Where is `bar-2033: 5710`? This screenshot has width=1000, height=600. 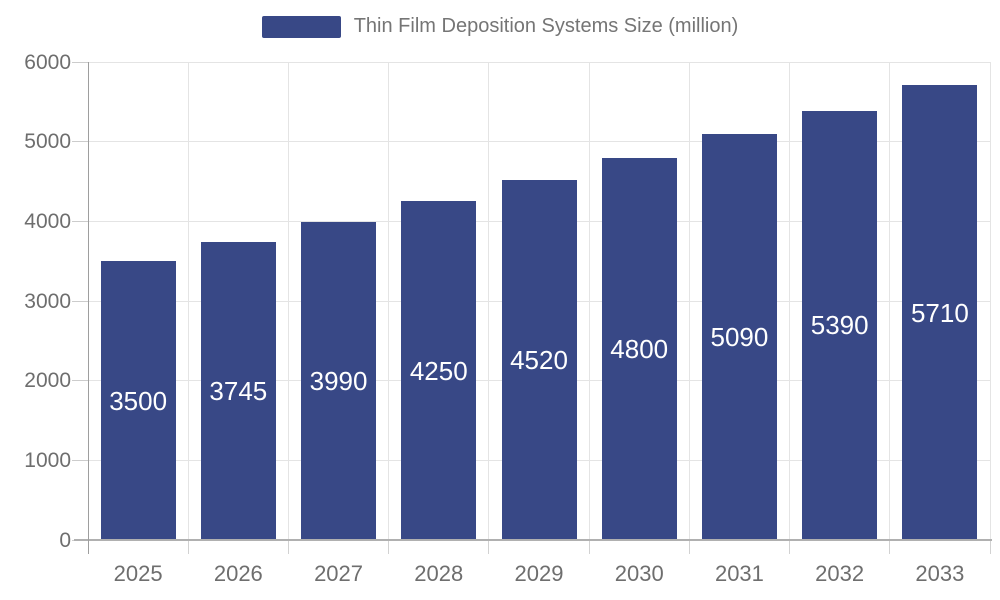 bar-2033: 5710 is located at coordinates (940, 312).